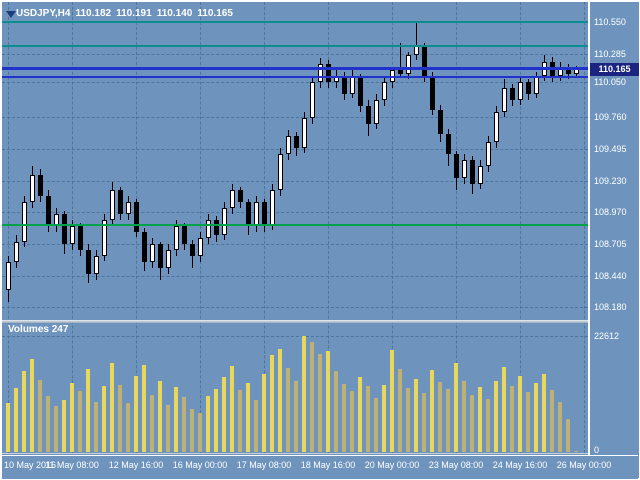 The image size is (640, 480). What do you see at coordinates (295, 225) in the screenshot?
I see `support-line-green` at bounding box center [295, 225].